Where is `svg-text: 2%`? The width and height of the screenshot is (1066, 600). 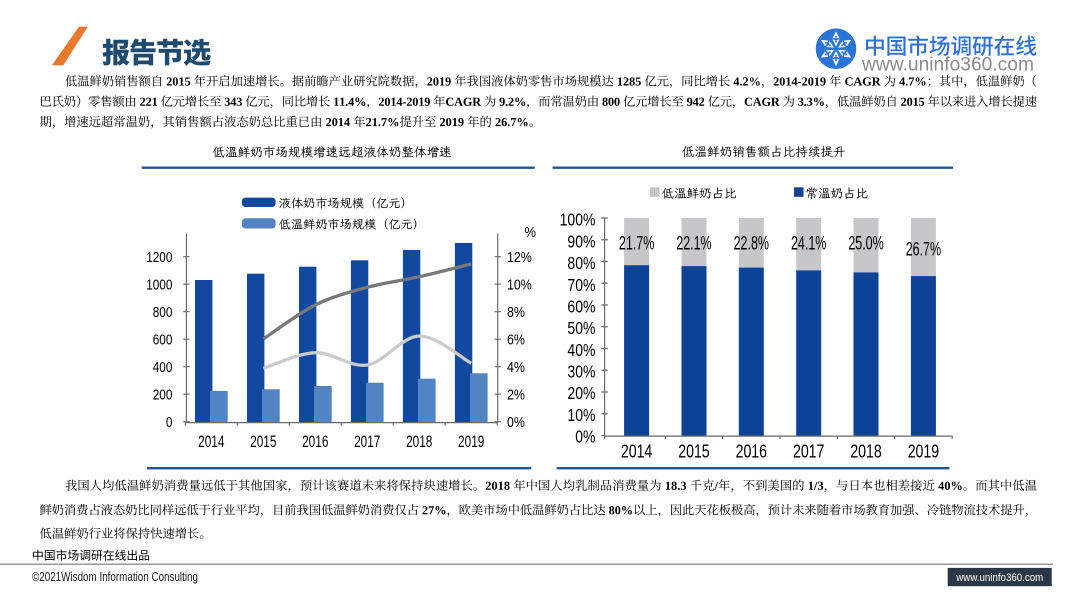
svg-text: 2% is located at coordinates (516, 394).